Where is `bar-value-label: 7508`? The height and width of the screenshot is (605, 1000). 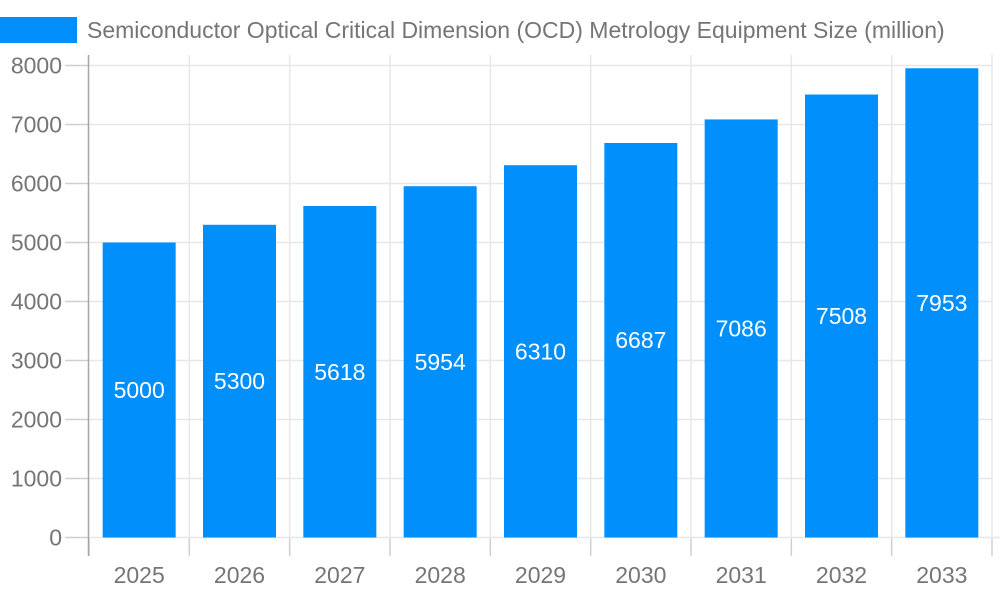 bar-value-label: 7508 is located at coordinates (841, 316).